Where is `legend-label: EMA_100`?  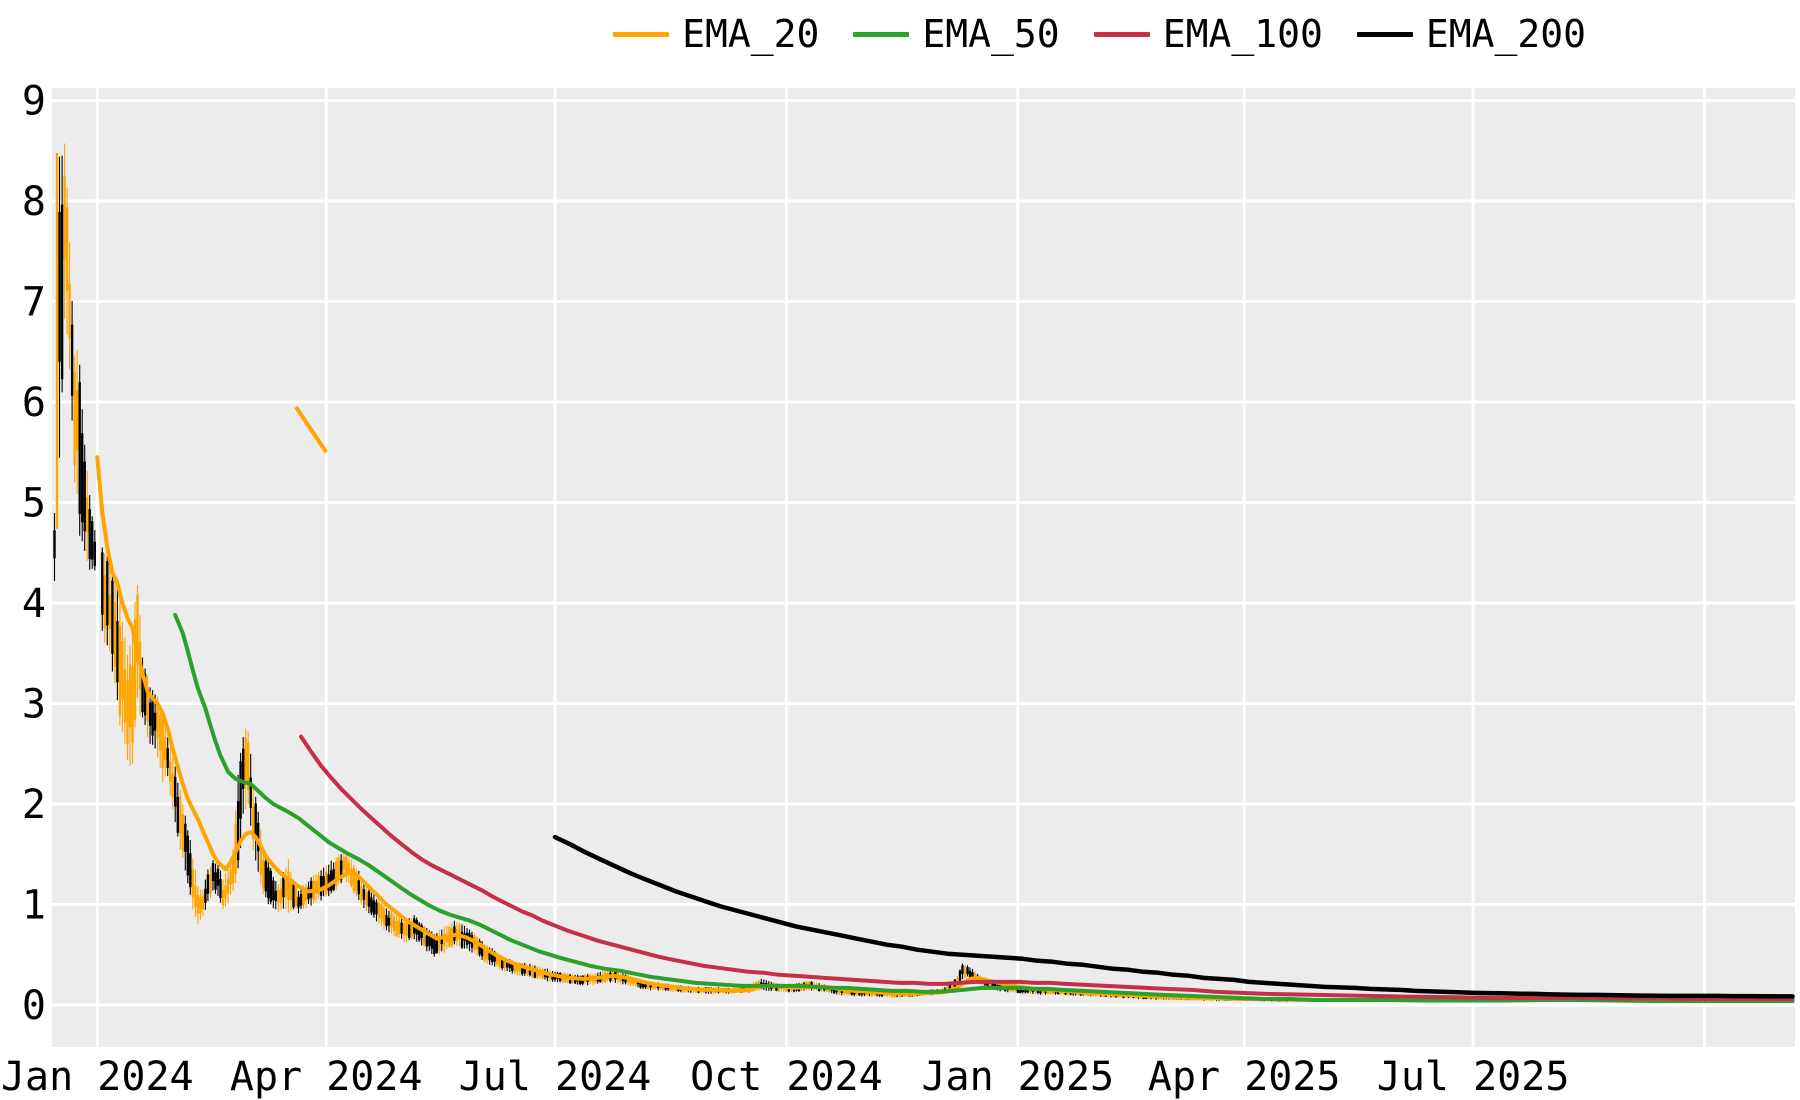 legend-label: EMA_100 is located at coordinates (1242, 34).